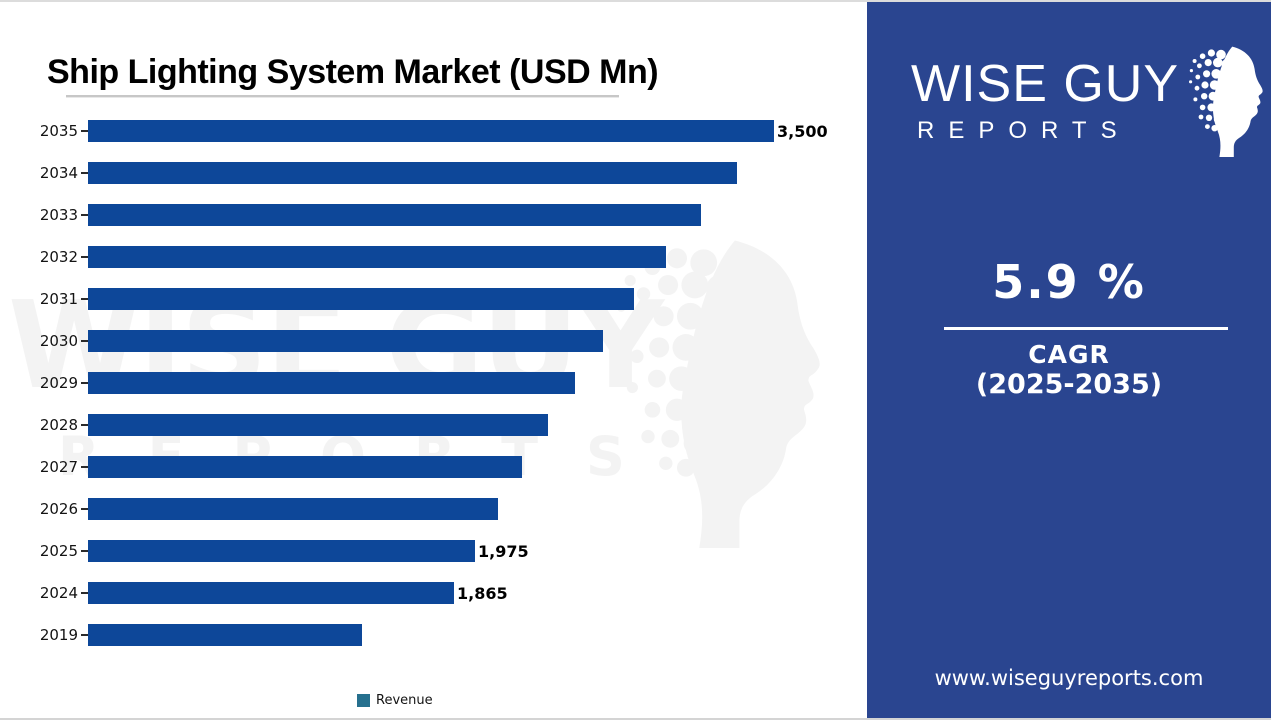 Image resolution: width=1271 pixels, height=720 pixels. I want to click on brand-head-logo-icon, so click(1226, 101).